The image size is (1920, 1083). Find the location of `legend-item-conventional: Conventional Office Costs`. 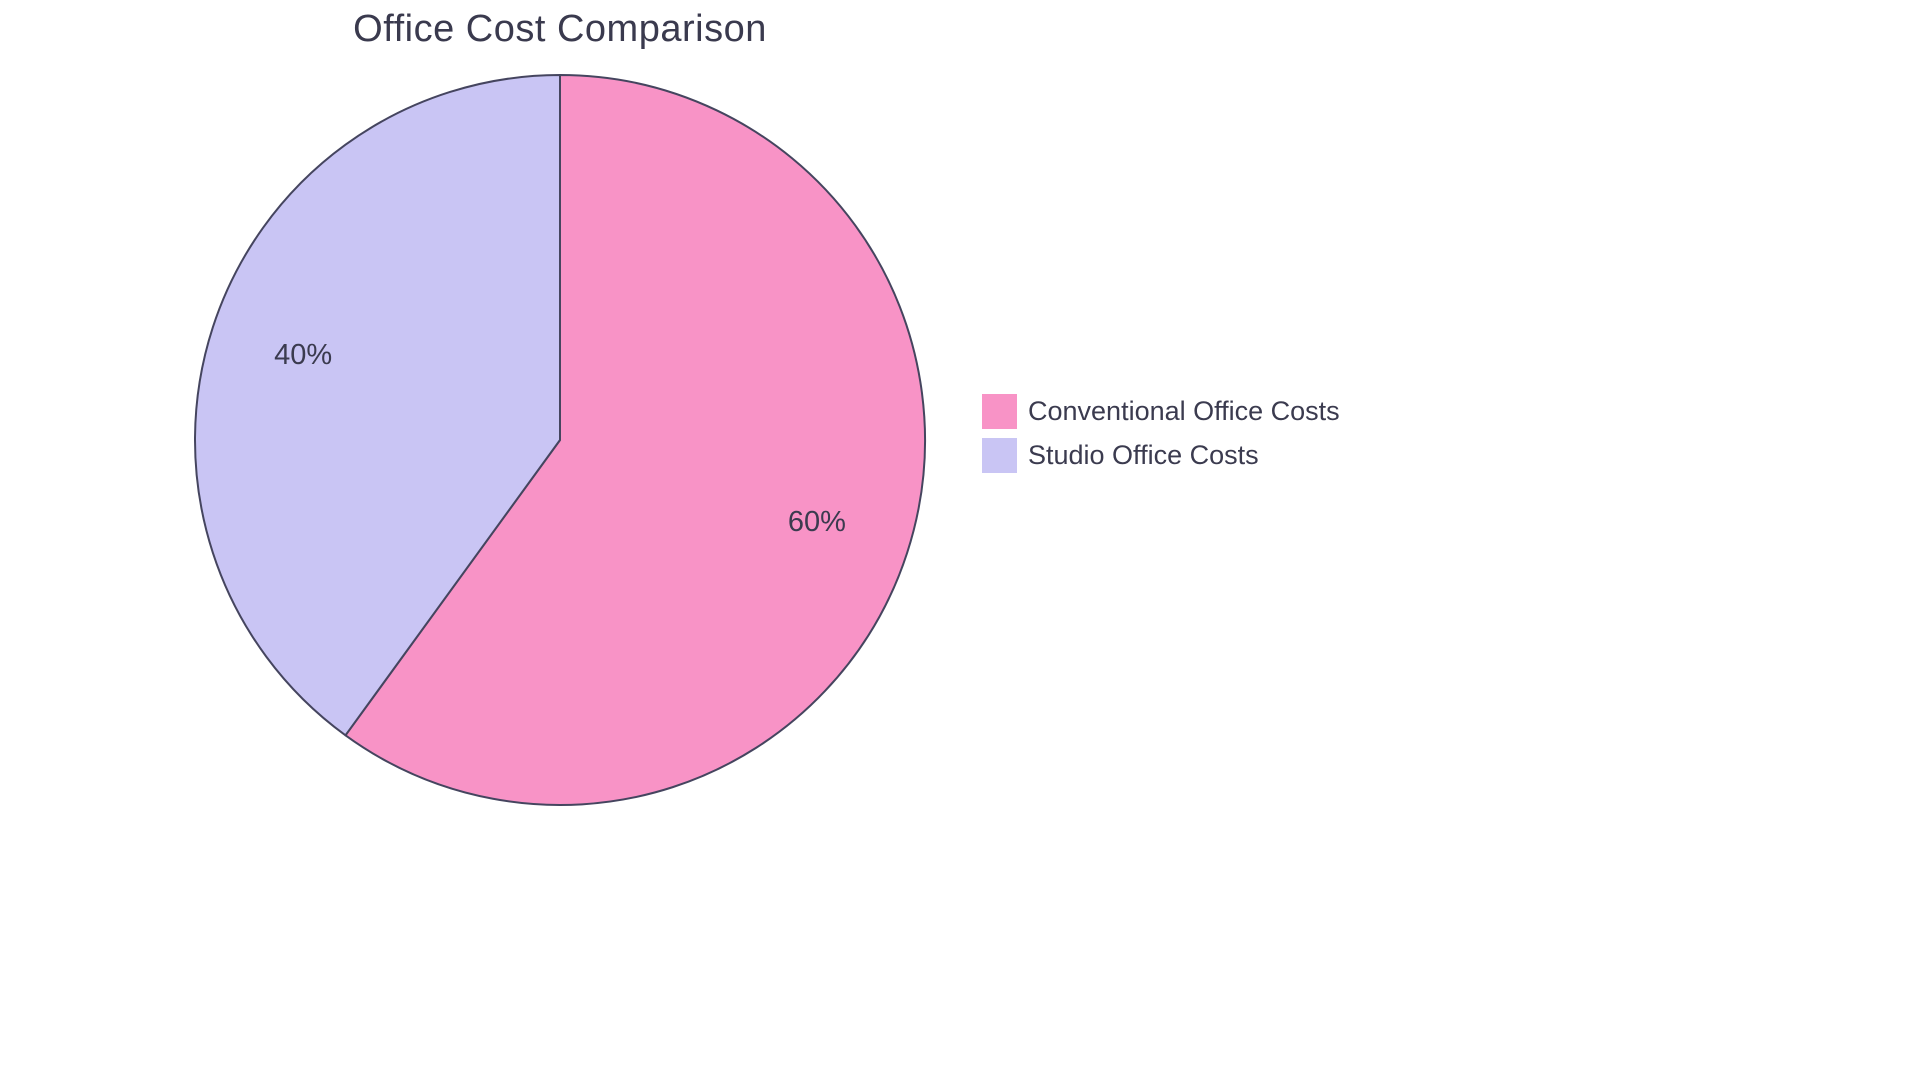

legend-item-conventional: Conventional Office Costs is located at coordinates (1161, 411).